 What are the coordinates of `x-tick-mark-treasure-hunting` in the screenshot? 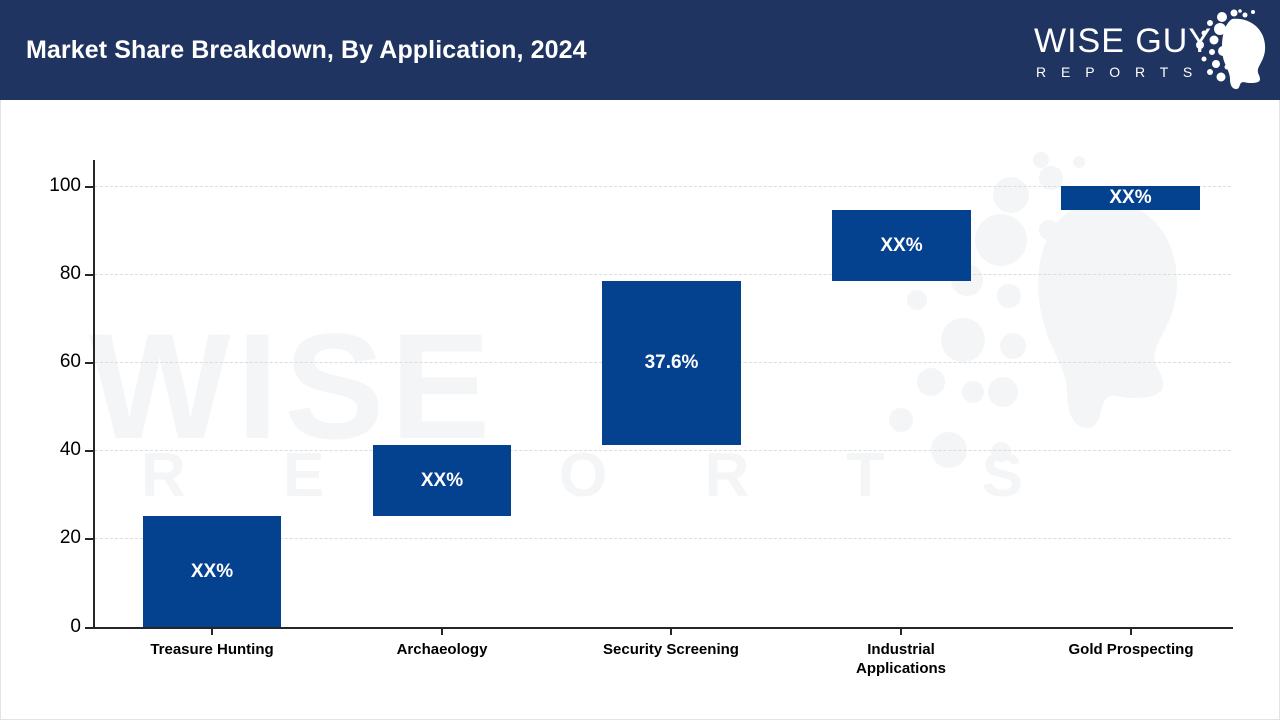 It's located at (212, 631).